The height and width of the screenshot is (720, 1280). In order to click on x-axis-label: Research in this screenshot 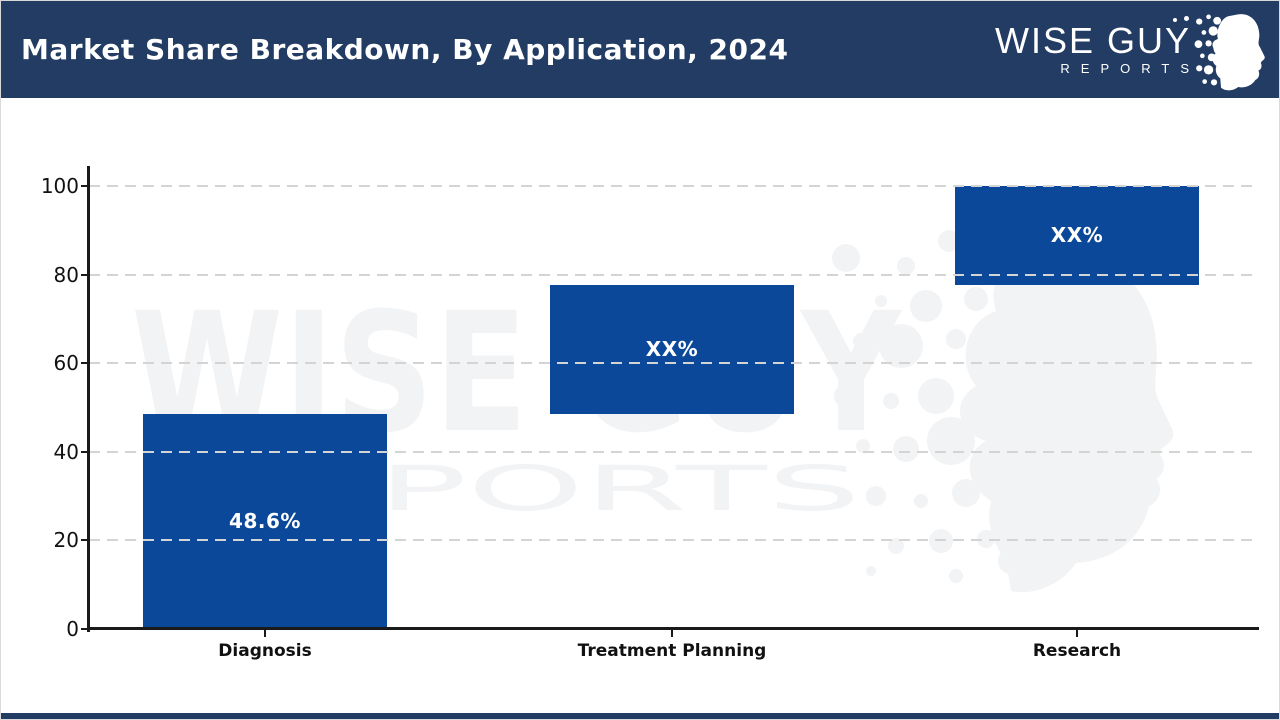, I will do `click(1077, 651)`.